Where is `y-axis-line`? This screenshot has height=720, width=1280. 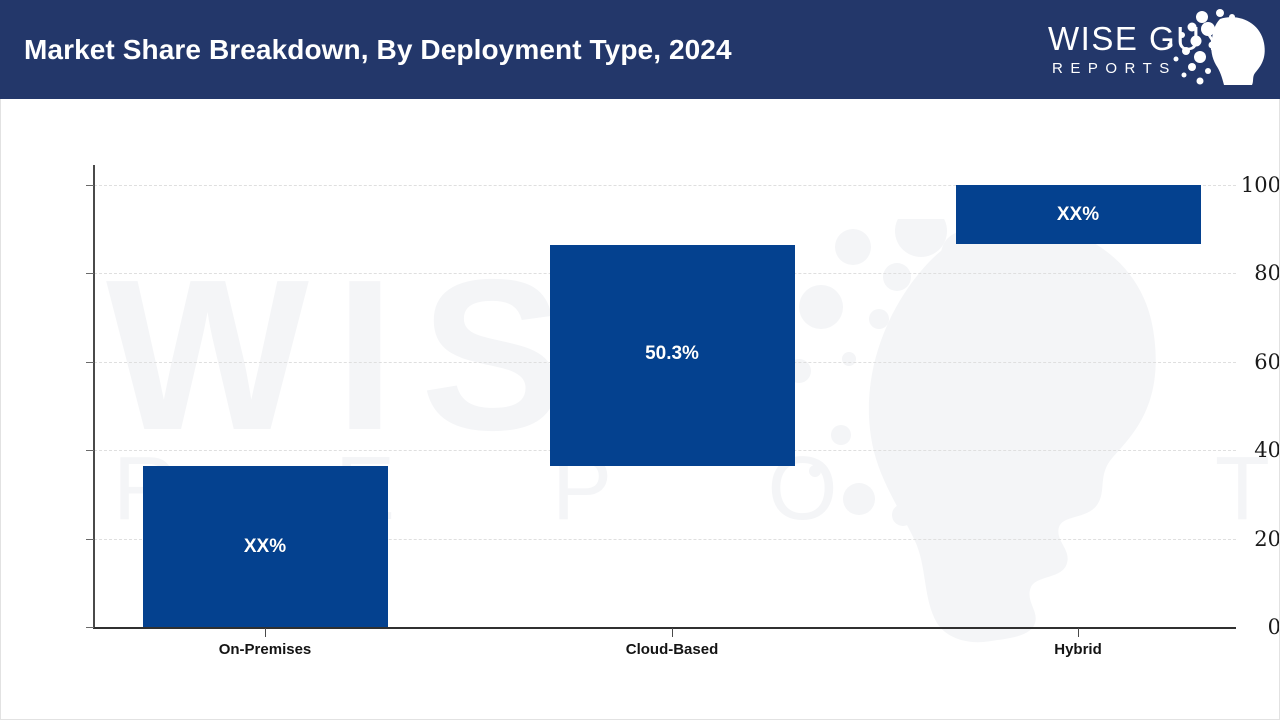
y-axis-line is located at coordinates (94, 396).